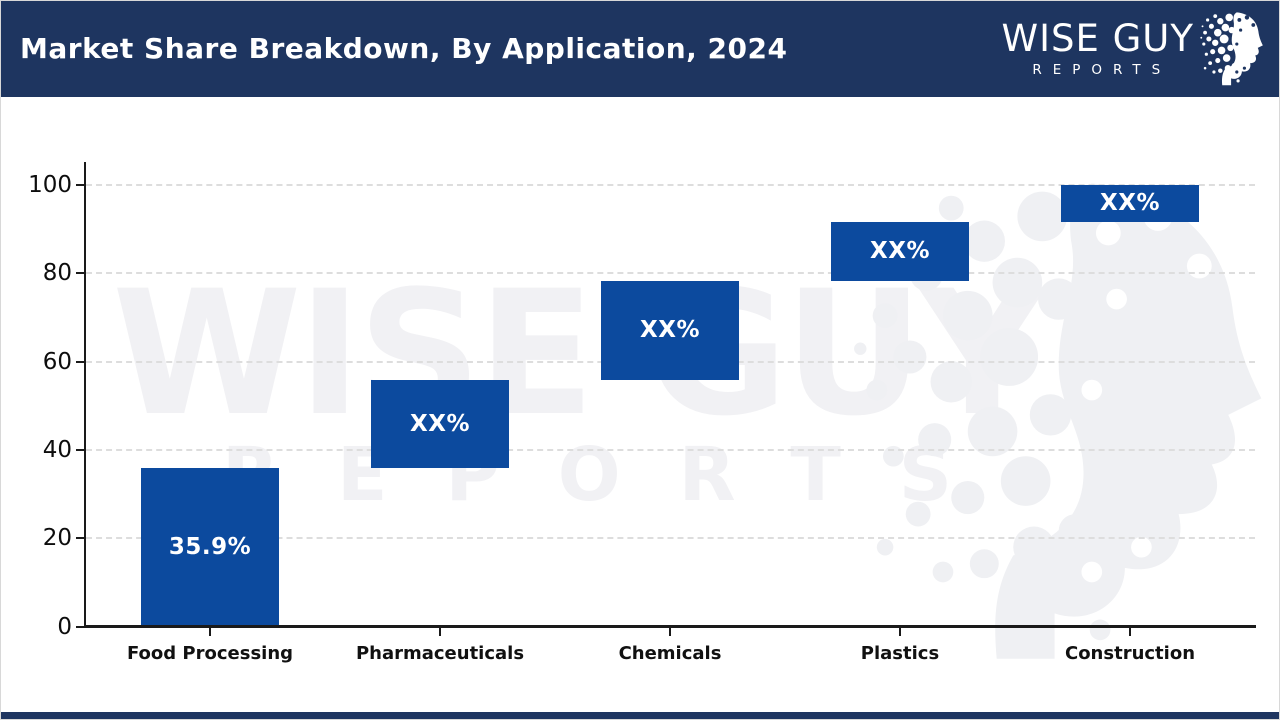 The width and height of the screenshot is (1280, 720). I want to click on x-axis-category-label: Pharmaceuticals, so click(440, 653).